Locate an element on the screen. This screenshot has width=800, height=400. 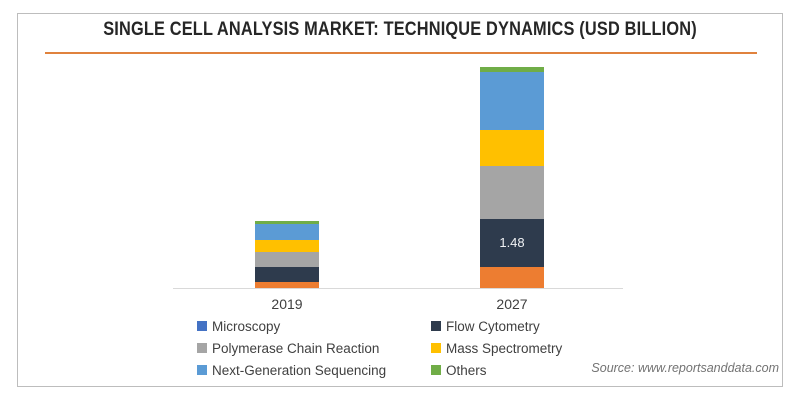
legend-label-microscopy: Microscopy is located at coordinates (246, 326).